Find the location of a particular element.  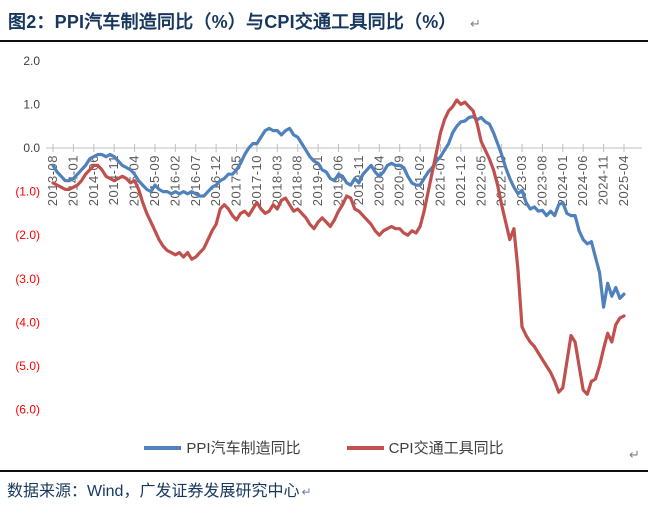

footer-separator-line is located at coordinates (324, 471).